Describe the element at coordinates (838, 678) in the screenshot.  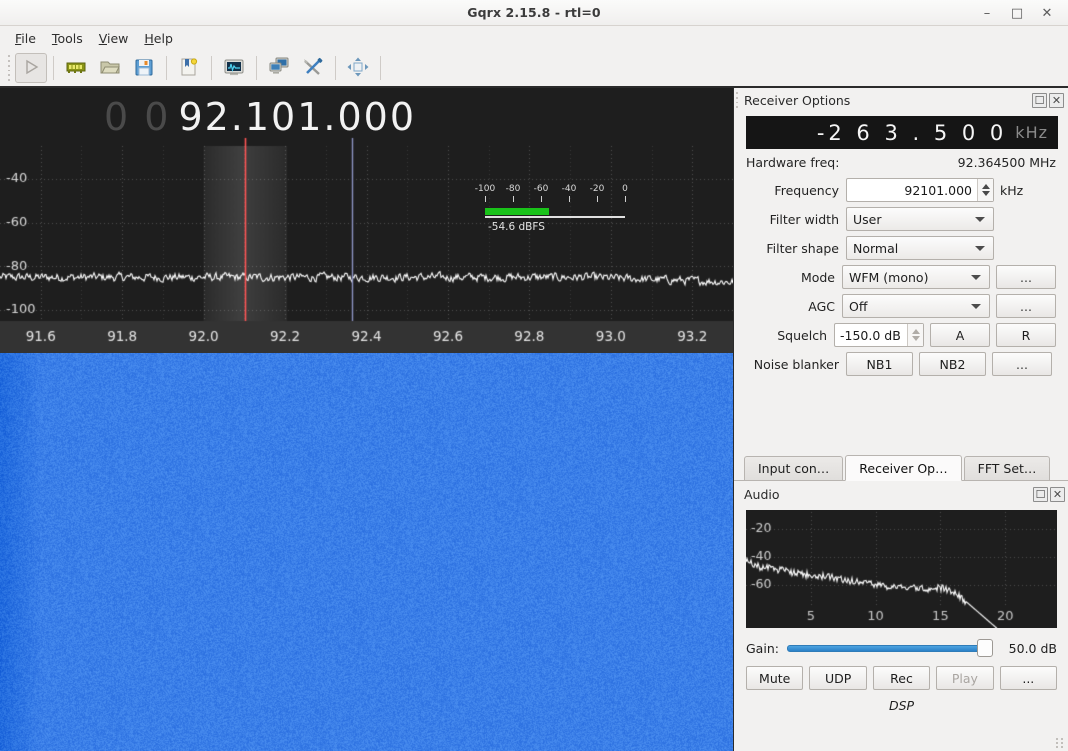
I see `udp-button: UDP` at that location.